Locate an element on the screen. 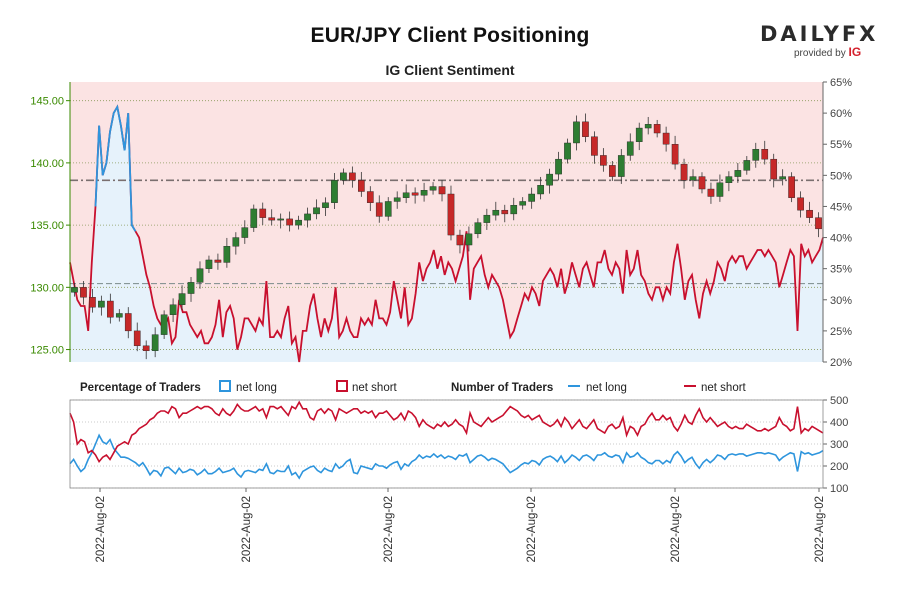 The image size is (900, 600). pct-tick-label: 65% is located at coordinates (841, 83).